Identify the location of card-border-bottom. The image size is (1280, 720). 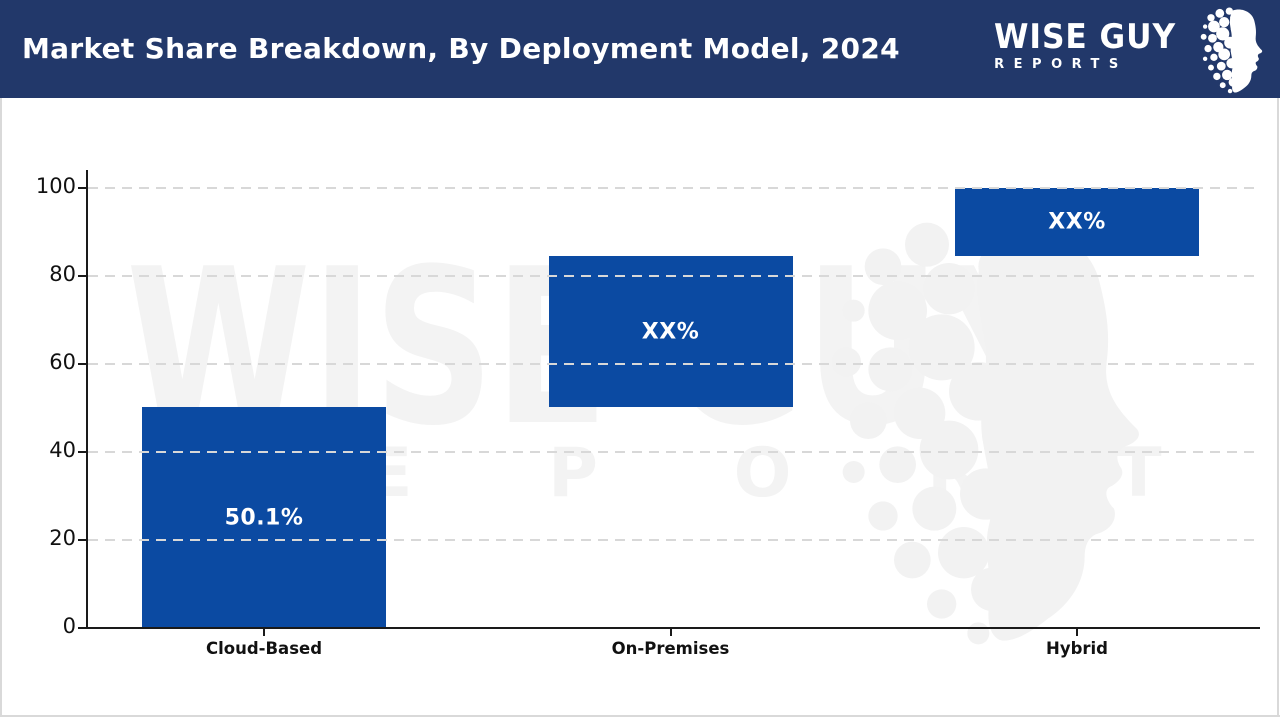
(640, 716).